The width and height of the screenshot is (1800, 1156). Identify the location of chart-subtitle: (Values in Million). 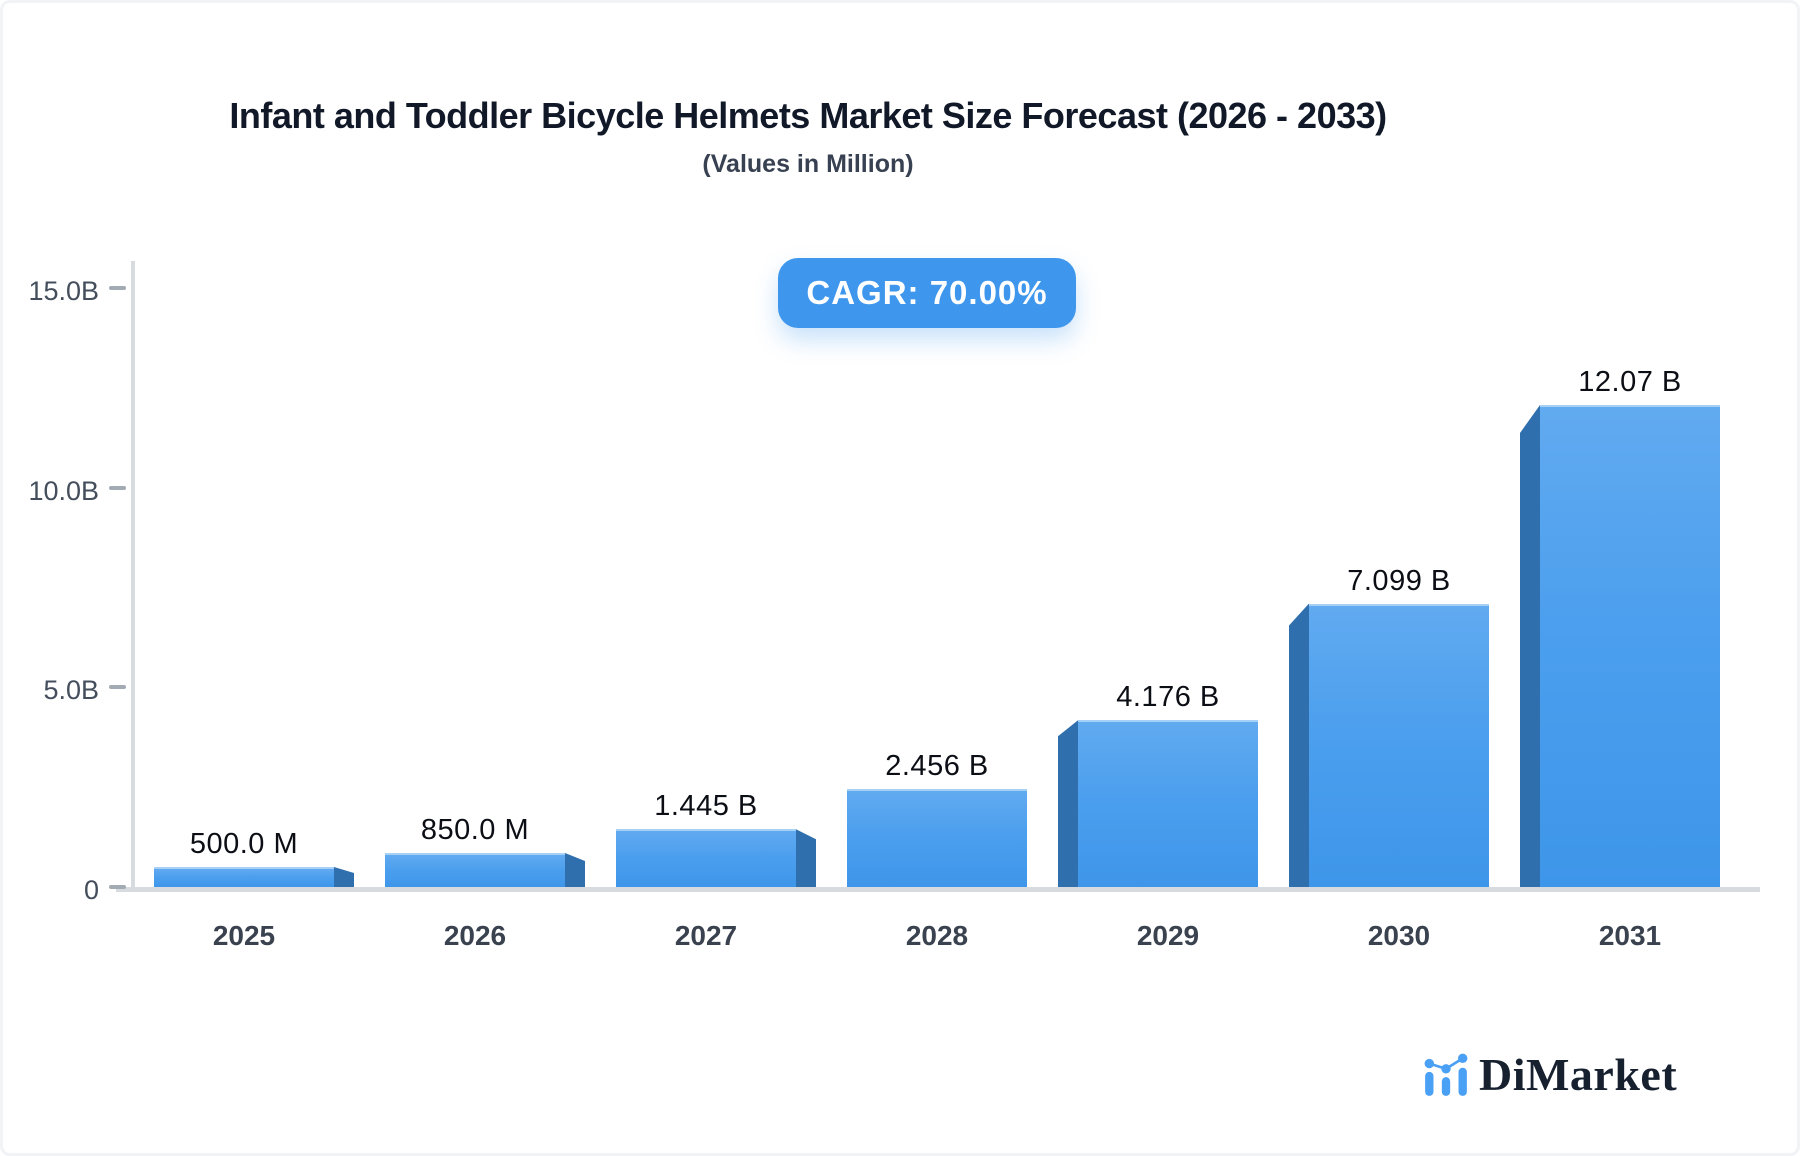
(808, 164).